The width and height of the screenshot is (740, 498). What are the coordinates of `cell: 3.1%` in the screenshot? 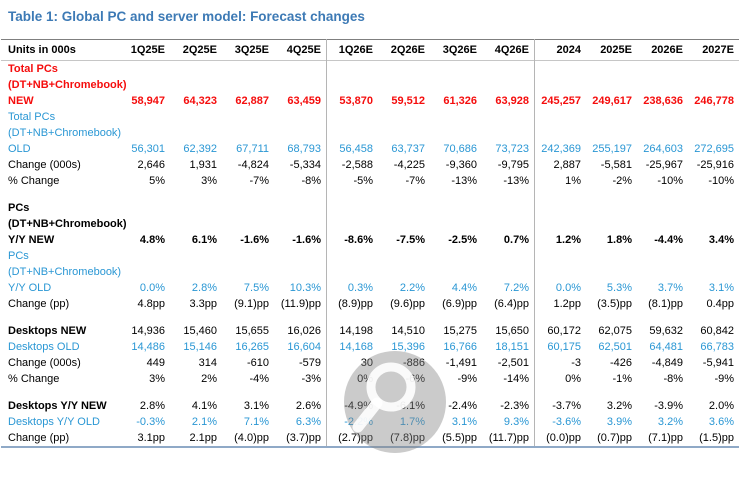 It's located at (721, 288).